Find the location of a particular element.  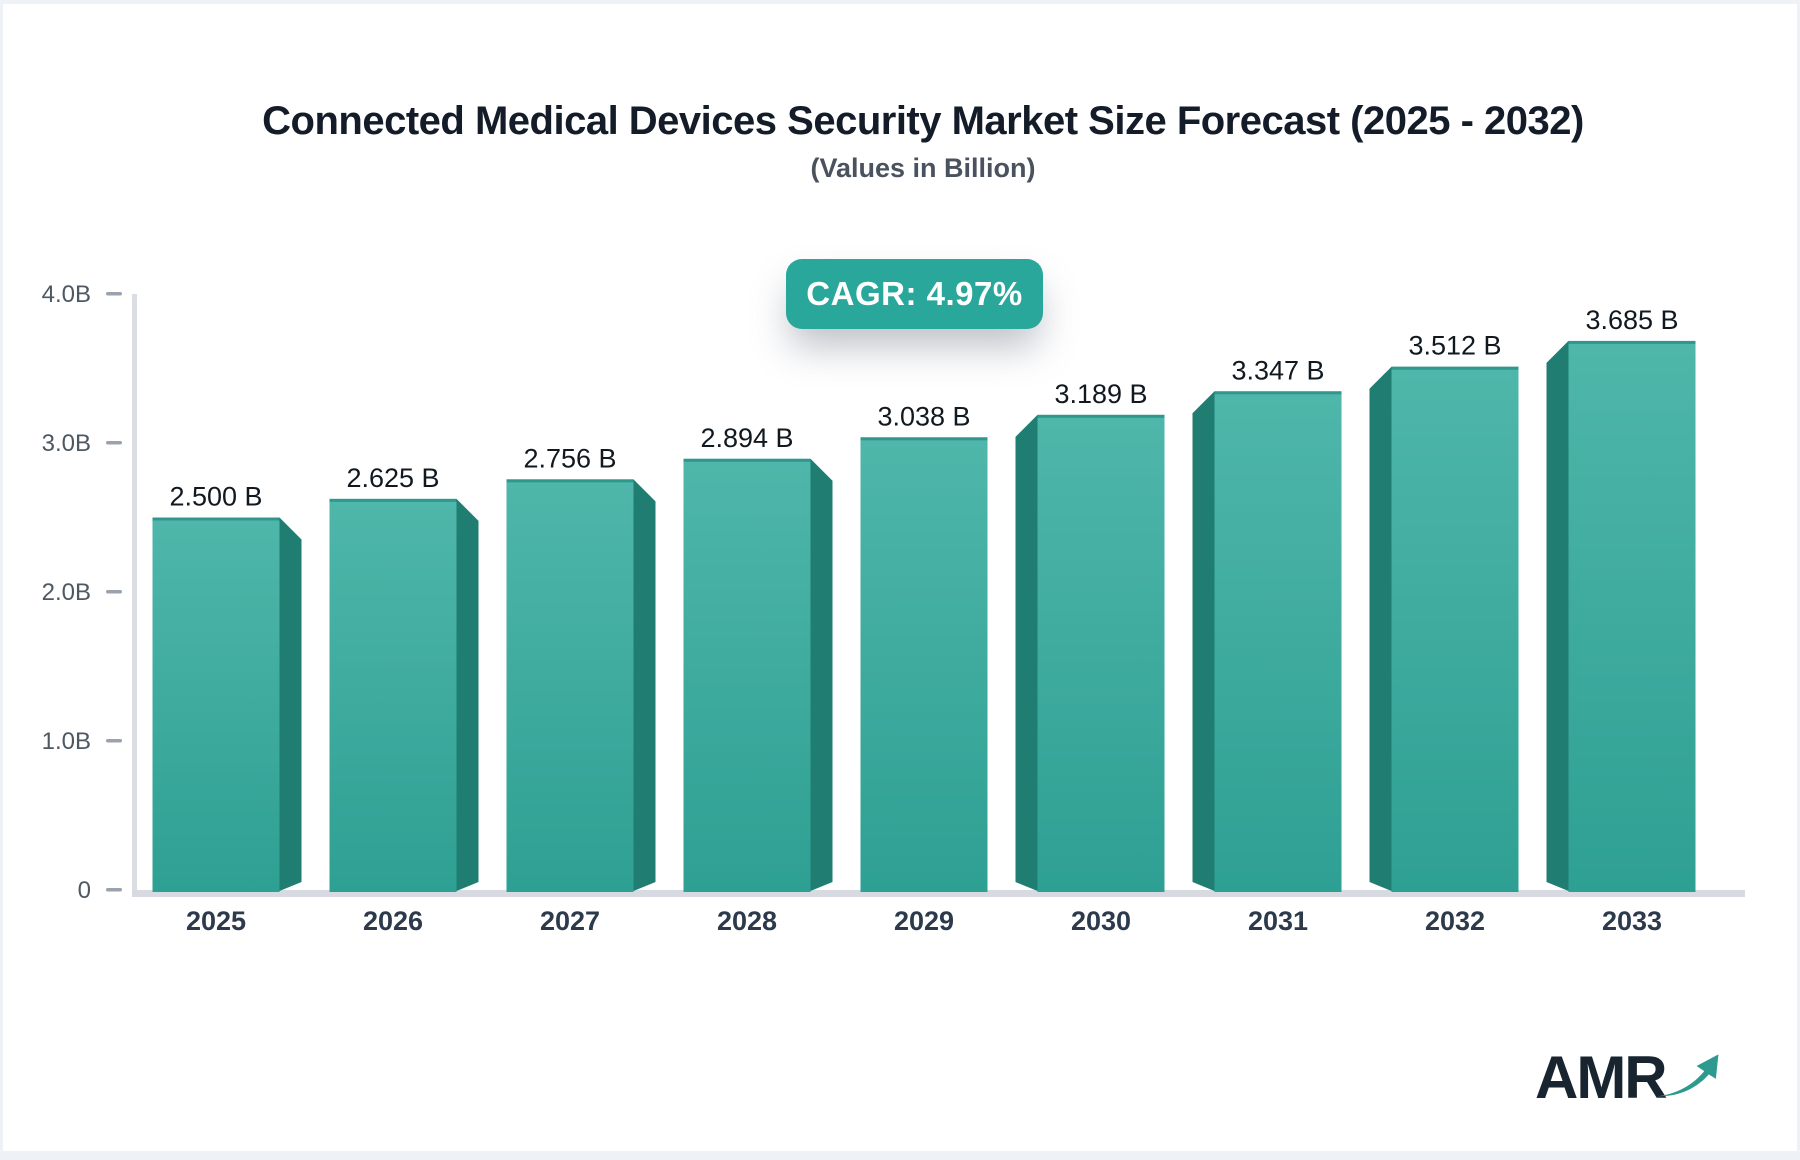

bar-2027 is located at coordinates (570, 685).